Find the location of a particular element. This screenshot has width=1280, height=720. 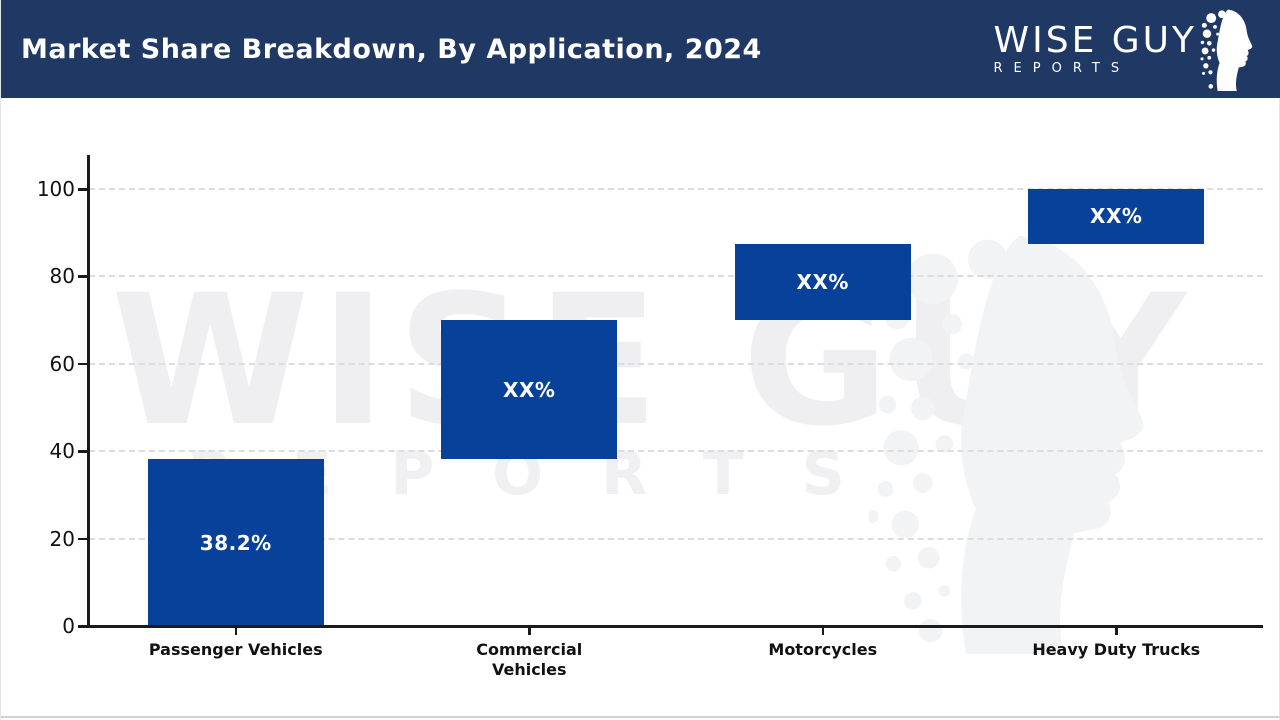

bar-commercial-vehicles: XX% is located at coordinates (529, 390).